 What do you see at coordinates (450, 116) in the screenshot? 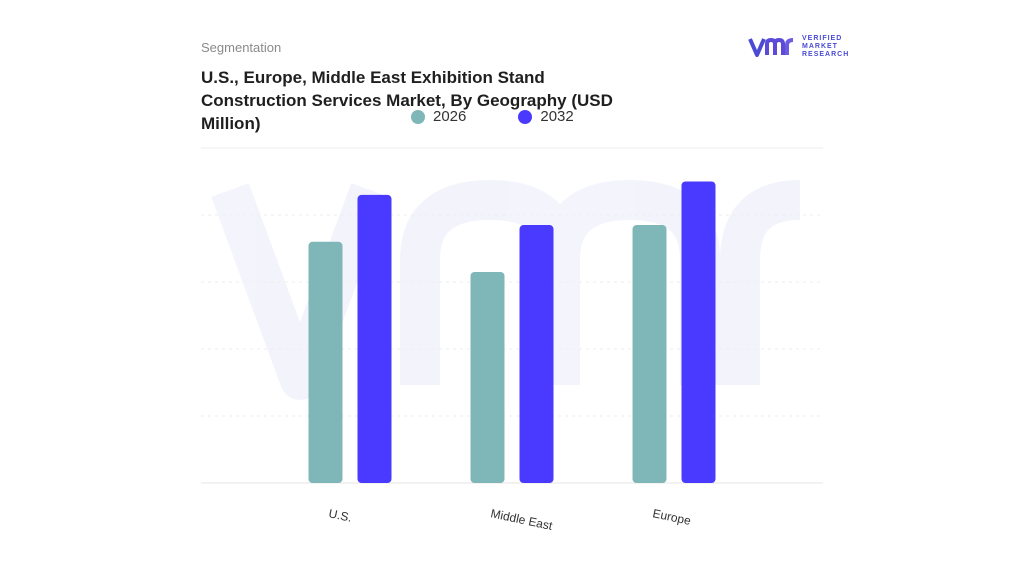
I see `legend-label-2026: 2026` at bounding box center [450, 116].